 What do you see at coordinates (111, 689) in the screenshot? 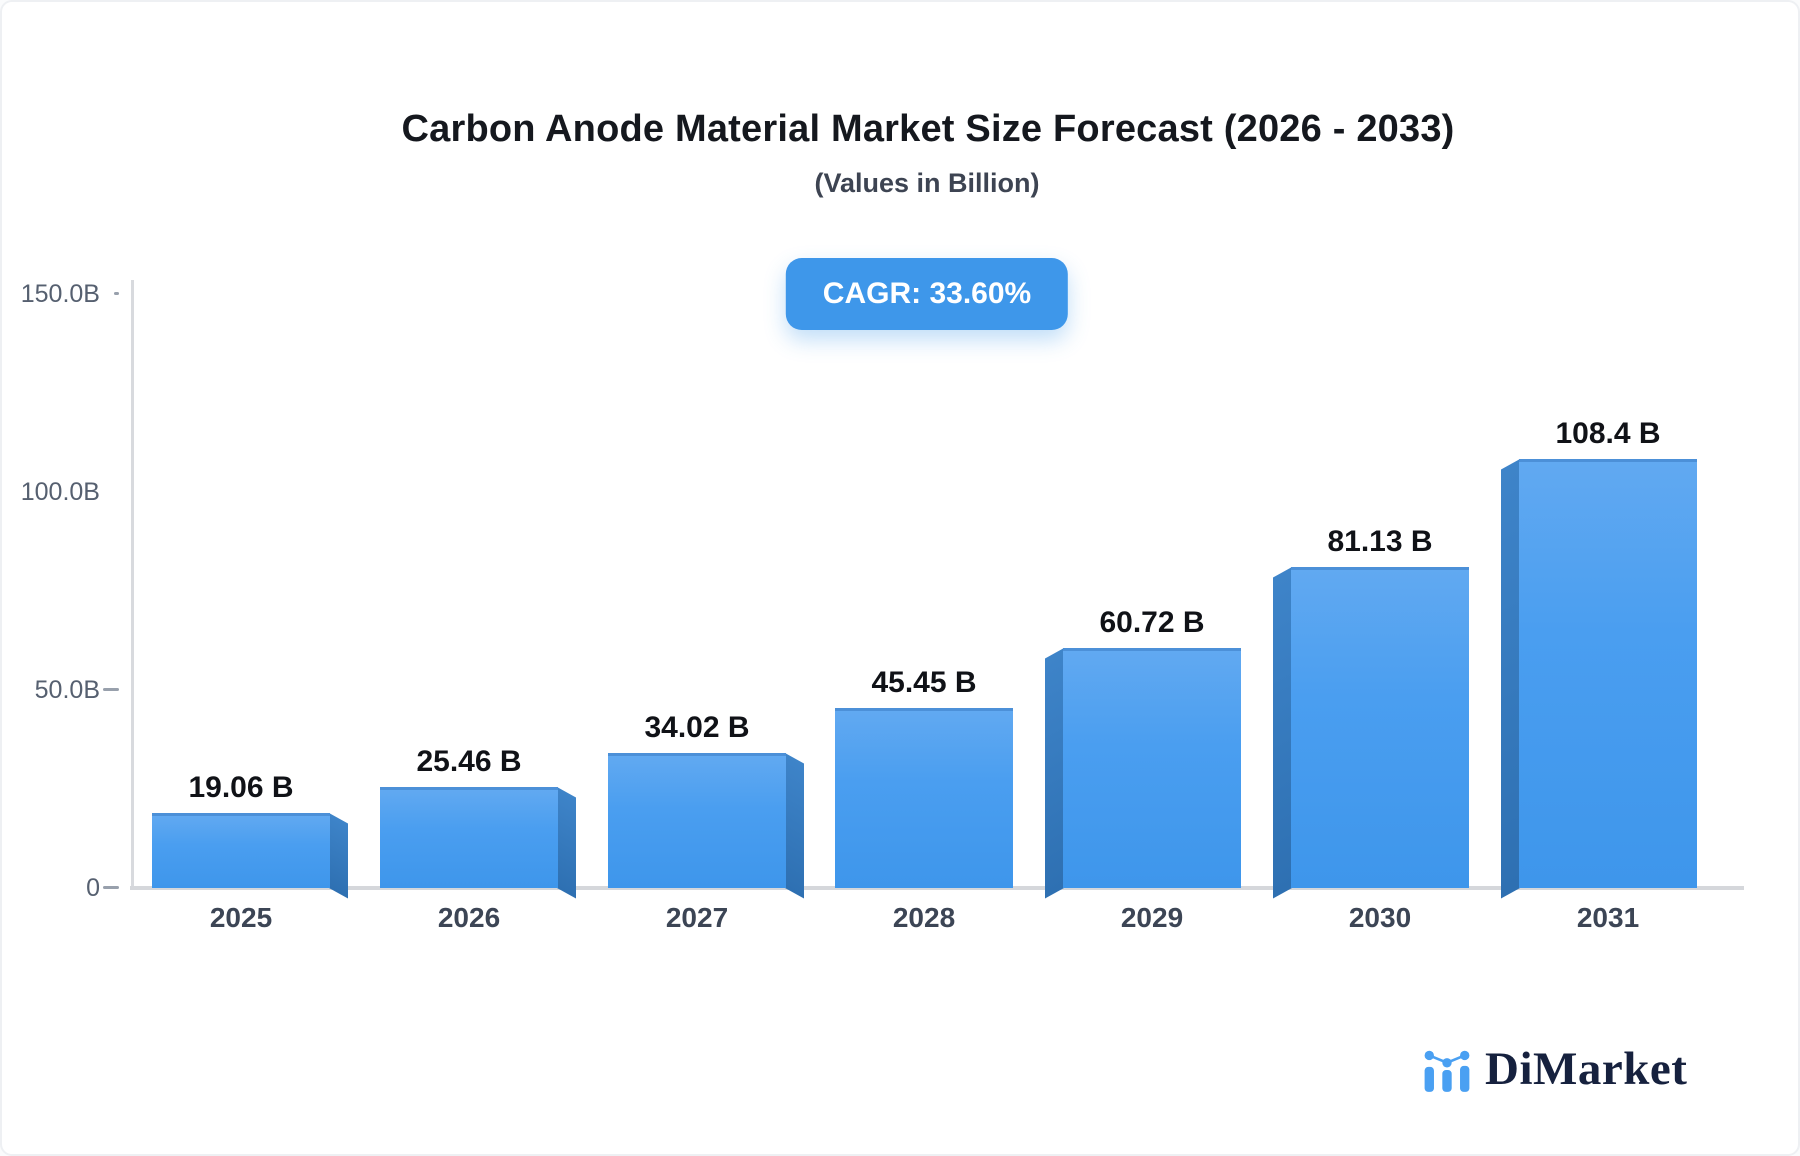
I see `y-axis-tick-50.0B` at bounding box center [111, 689].